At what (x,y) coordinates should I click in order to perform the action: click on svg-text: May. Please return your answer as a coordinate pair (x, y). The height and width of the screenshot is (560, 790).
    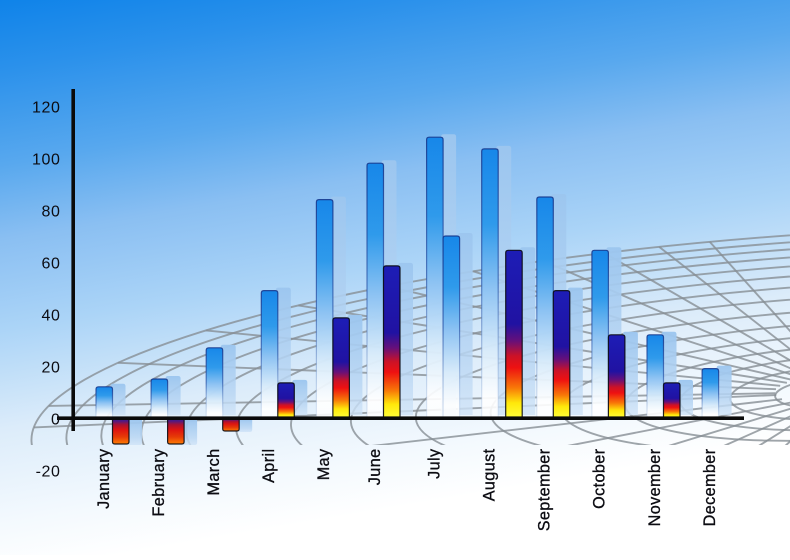
    Looking at the image, I should click on (324, 464).